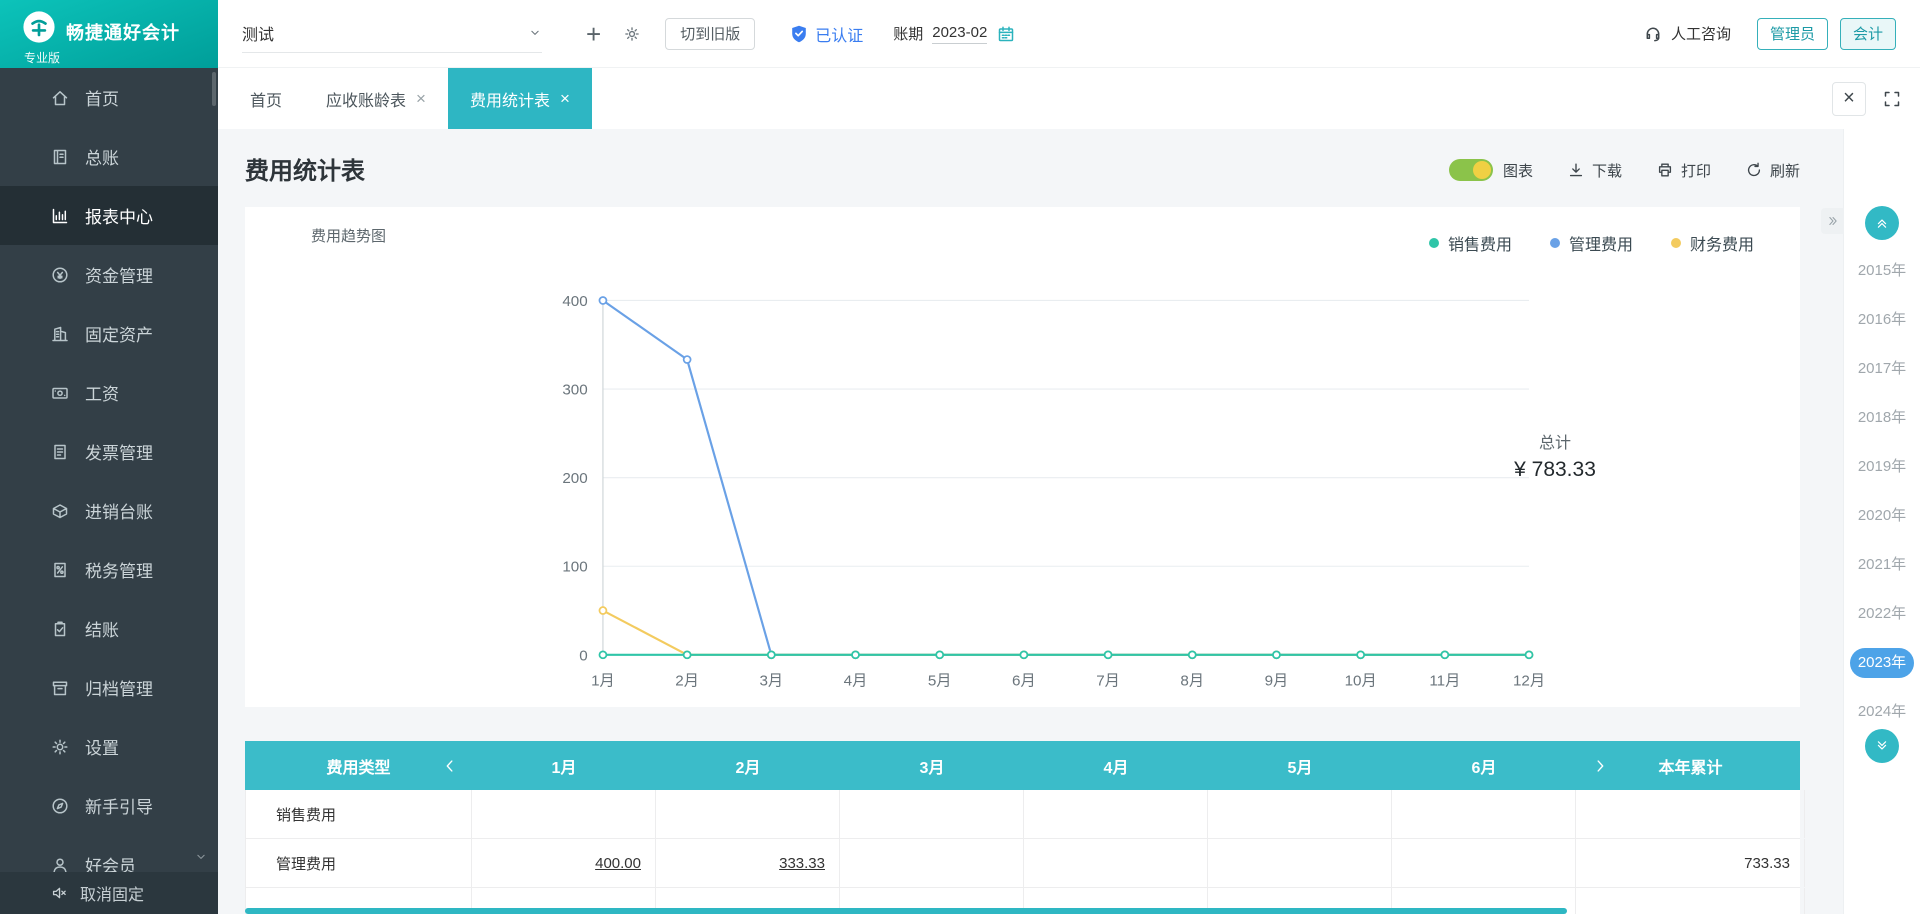 Image resolution: width=1920 pixels, height=914 pixels. What do you see at coordinates (1300, 768) in the screenshot?
I see `table-header-cell: 5月` at bounding box center [1300, 768].